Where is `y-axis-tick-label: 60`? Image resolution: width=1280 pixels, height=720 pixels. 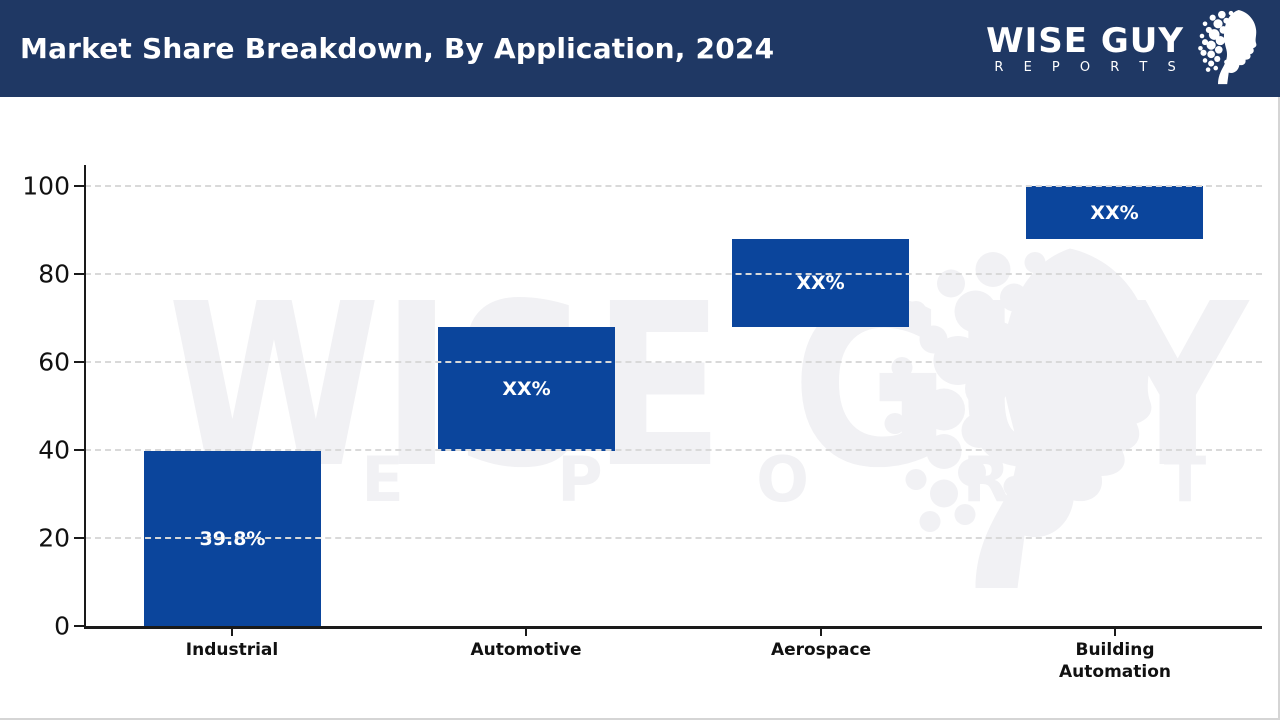 y-axis-tick-label: 60 is located at coordinates (54, 362).